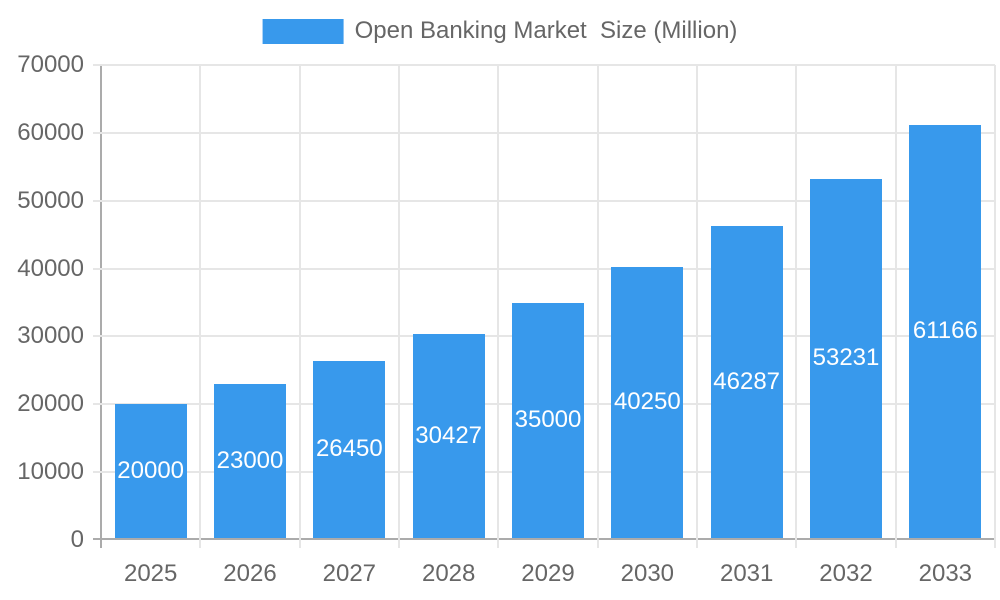 The width and height of the screenshot is (1000, 600). What do you see at coordinates (77, 539) in the screenshot?
I see `y-tick-label: 0` at bounding box center [77, 539].